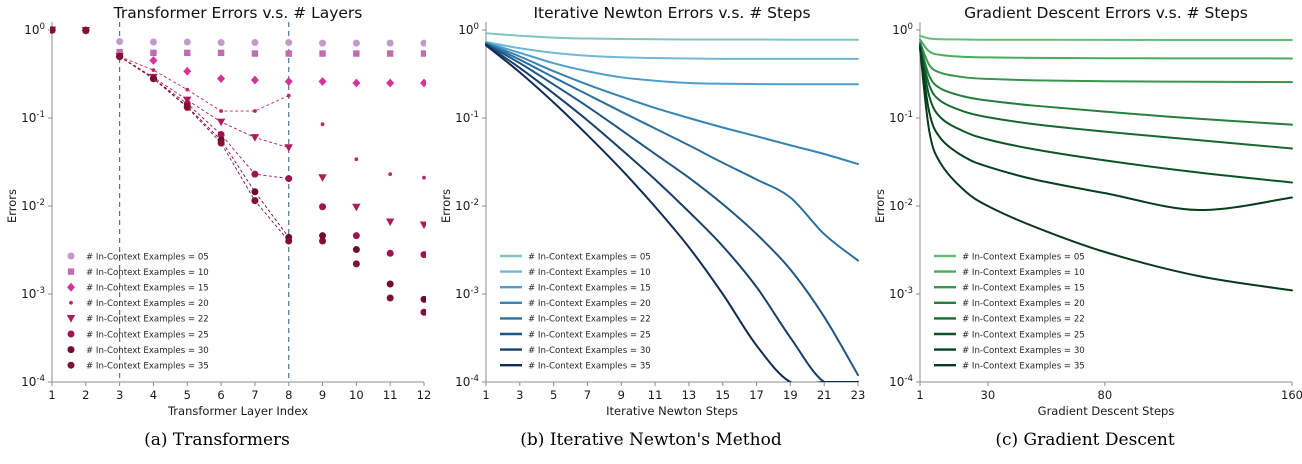  What do you see at coordinates (722, 395) in the screenshot?
I see `svg-text: 15` at bounding box center [722, 395].